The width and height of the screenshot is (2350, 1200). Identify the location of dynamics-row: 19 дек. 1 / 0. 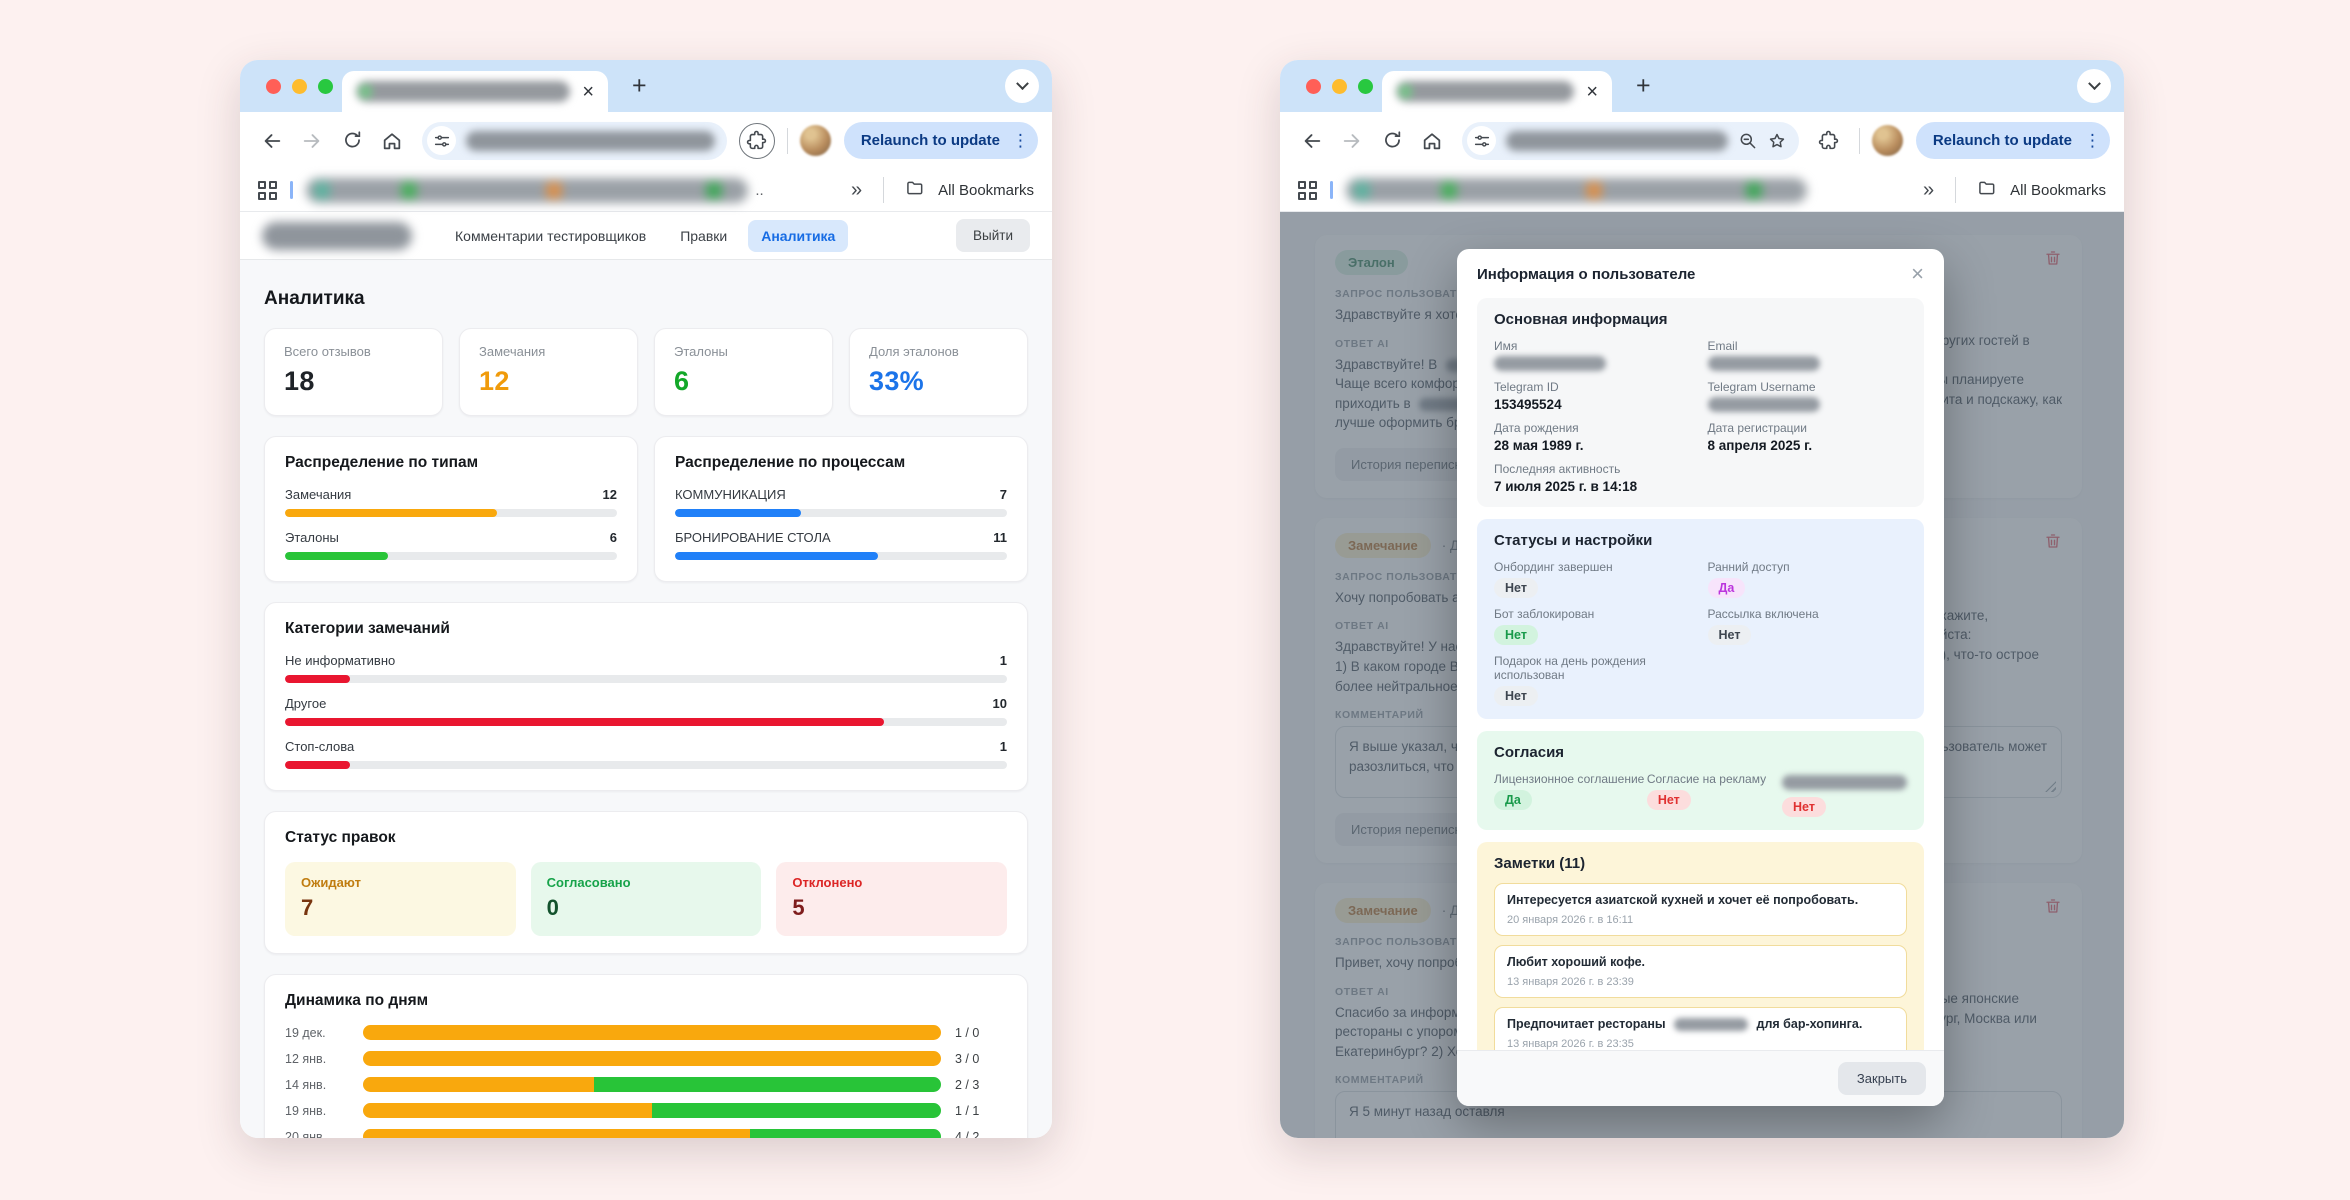
(646, 1032).